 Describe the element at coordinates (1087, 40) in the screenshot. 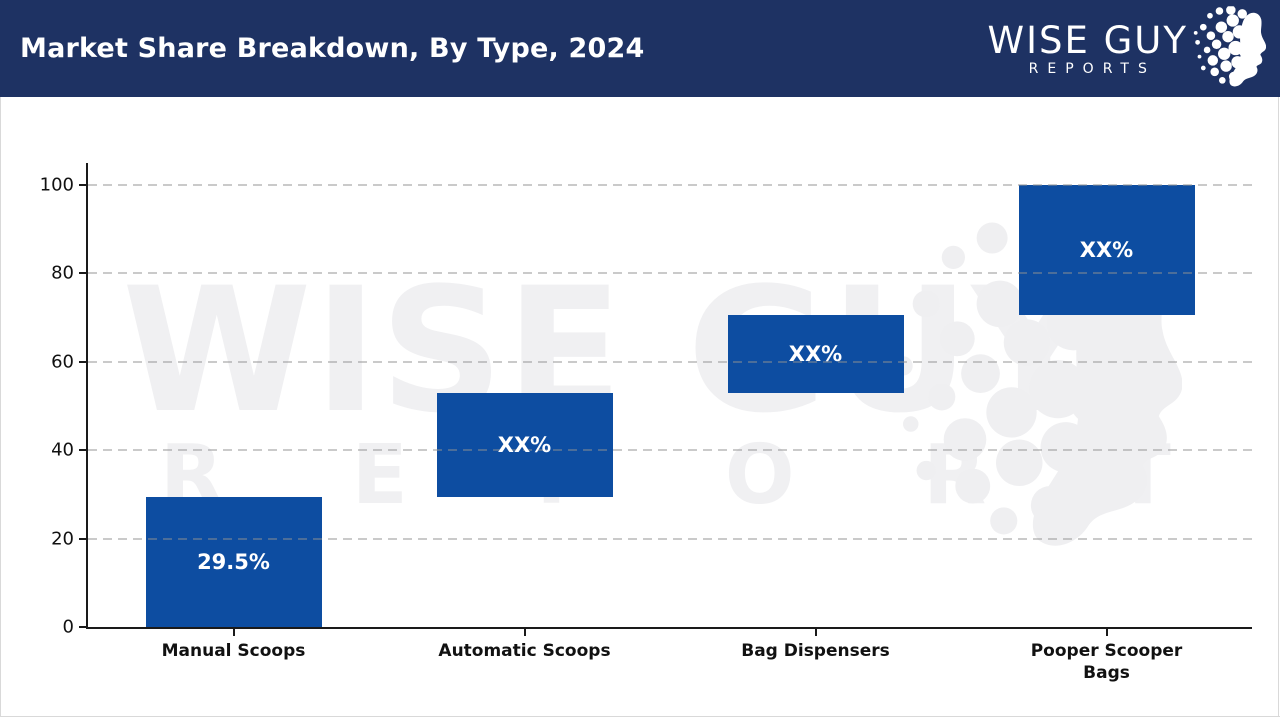

I see `logo-wordmark: WISE GUY` at that location.